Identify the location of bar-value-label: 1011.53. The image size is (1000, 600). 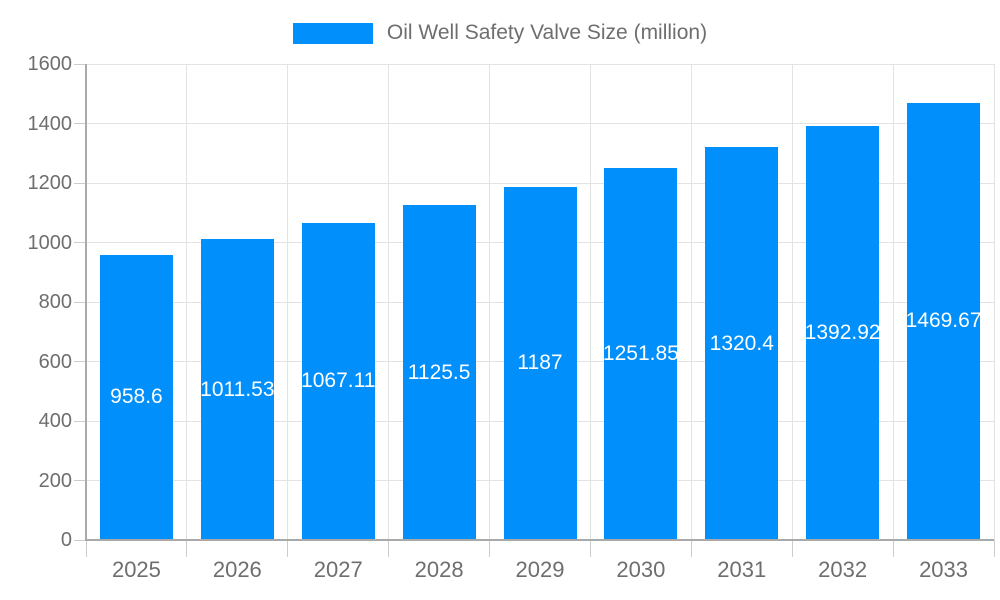
(237, 389).